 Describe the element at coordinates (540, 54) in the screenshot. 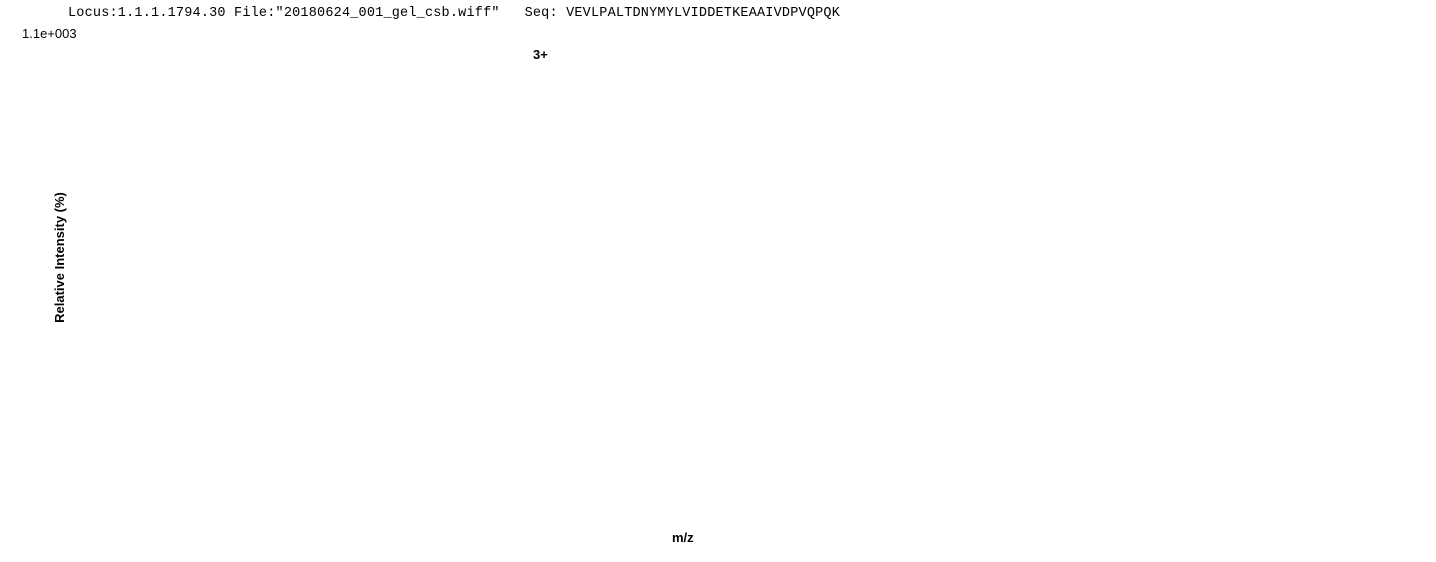

I see `precursor-charge-label: 3+` at that location.